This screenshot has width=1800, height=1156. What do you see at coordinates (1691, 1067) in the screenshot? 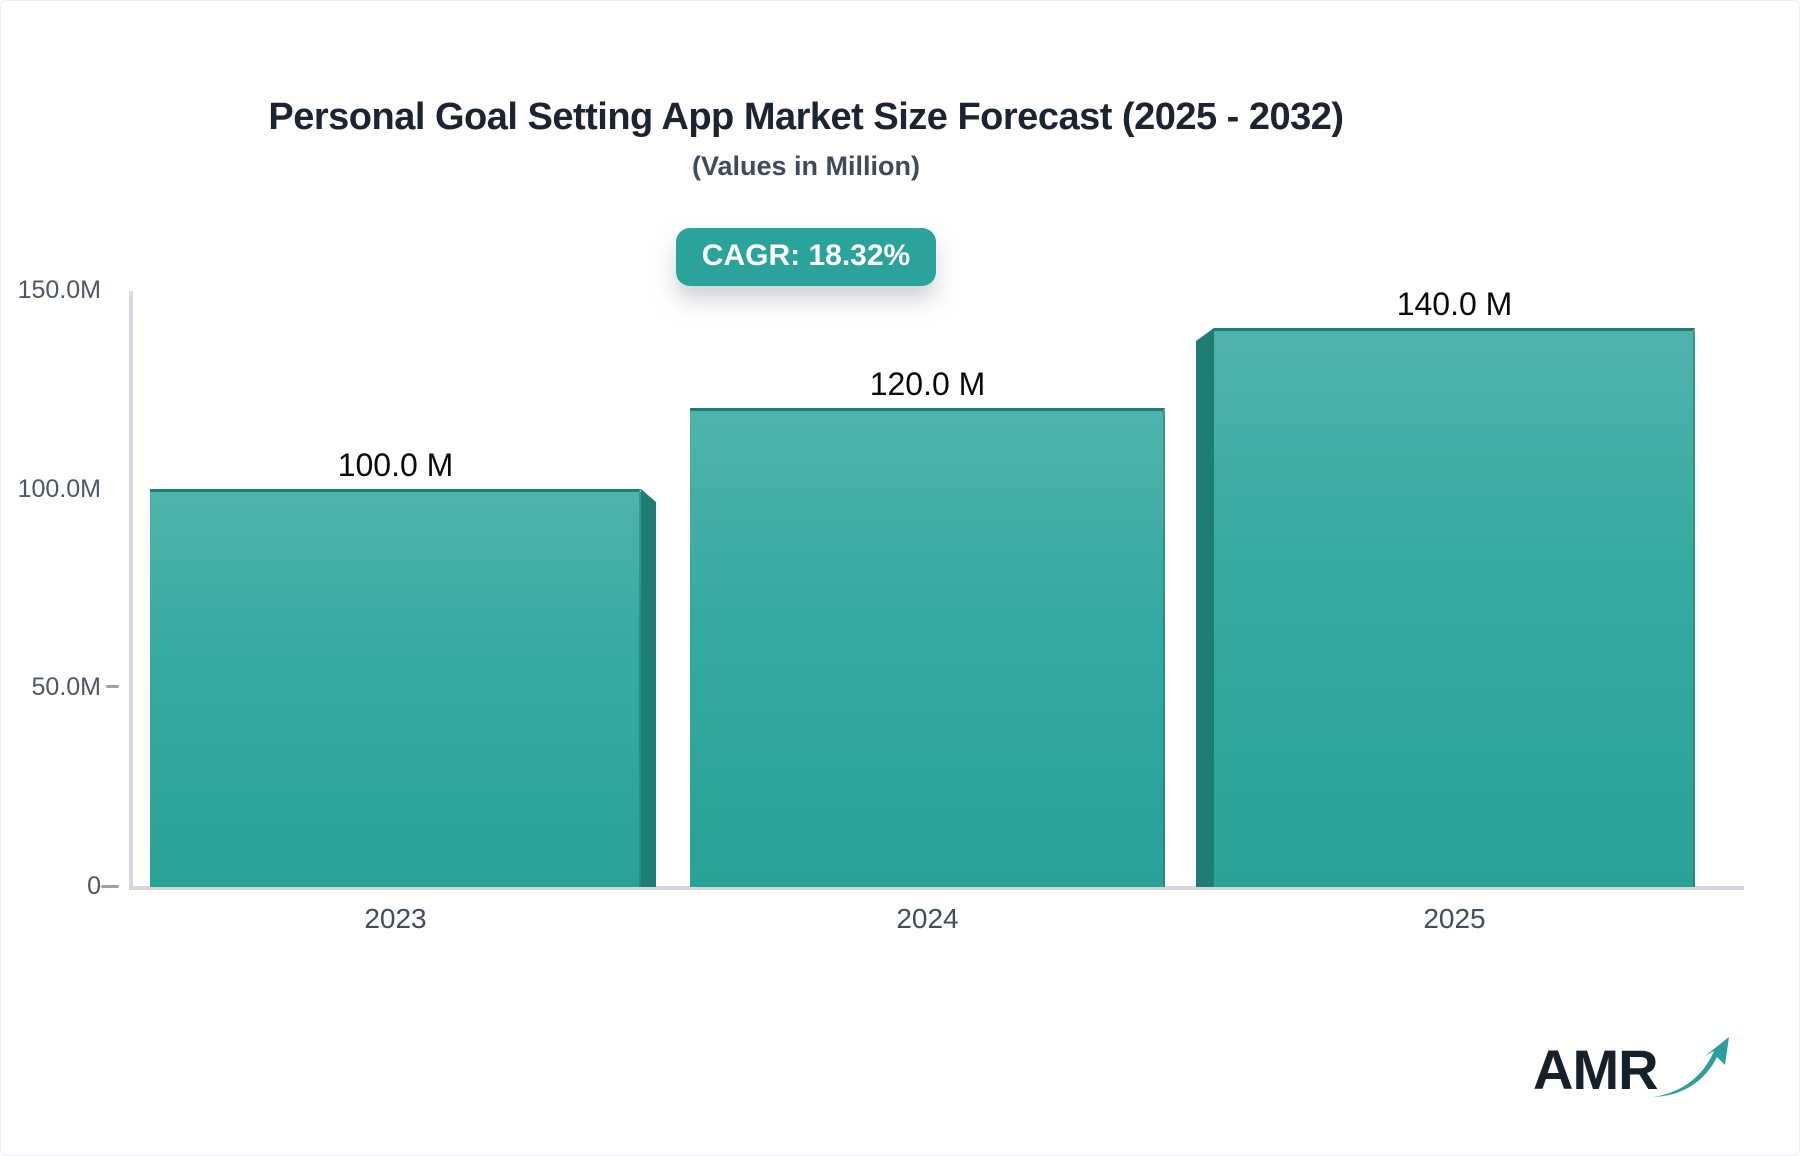
I see `growth-arrow-icon` at bounding box center [1691, 1067].